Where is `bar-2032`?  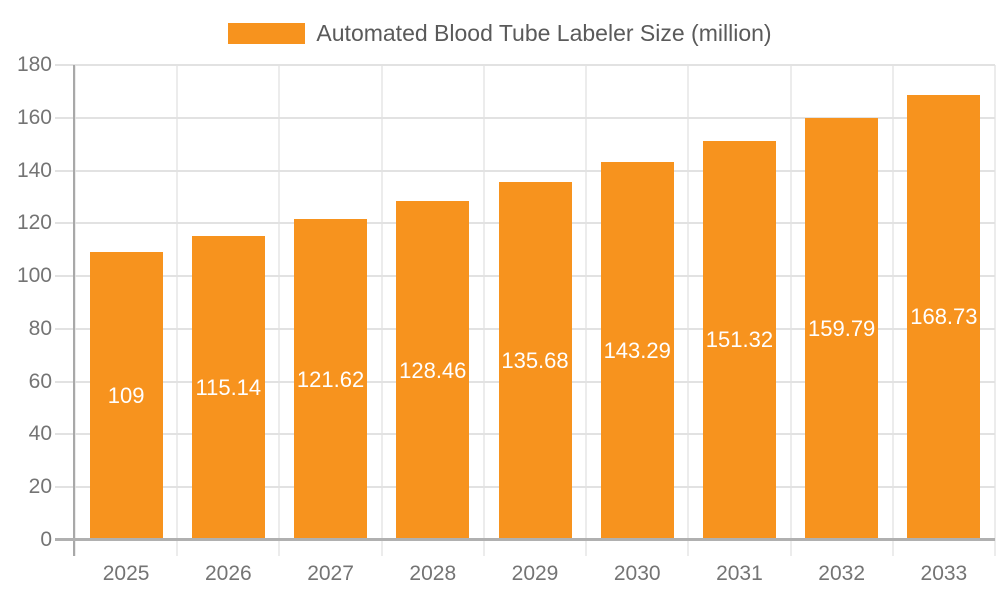
bar-2032 is located at coordinates (842, 329).